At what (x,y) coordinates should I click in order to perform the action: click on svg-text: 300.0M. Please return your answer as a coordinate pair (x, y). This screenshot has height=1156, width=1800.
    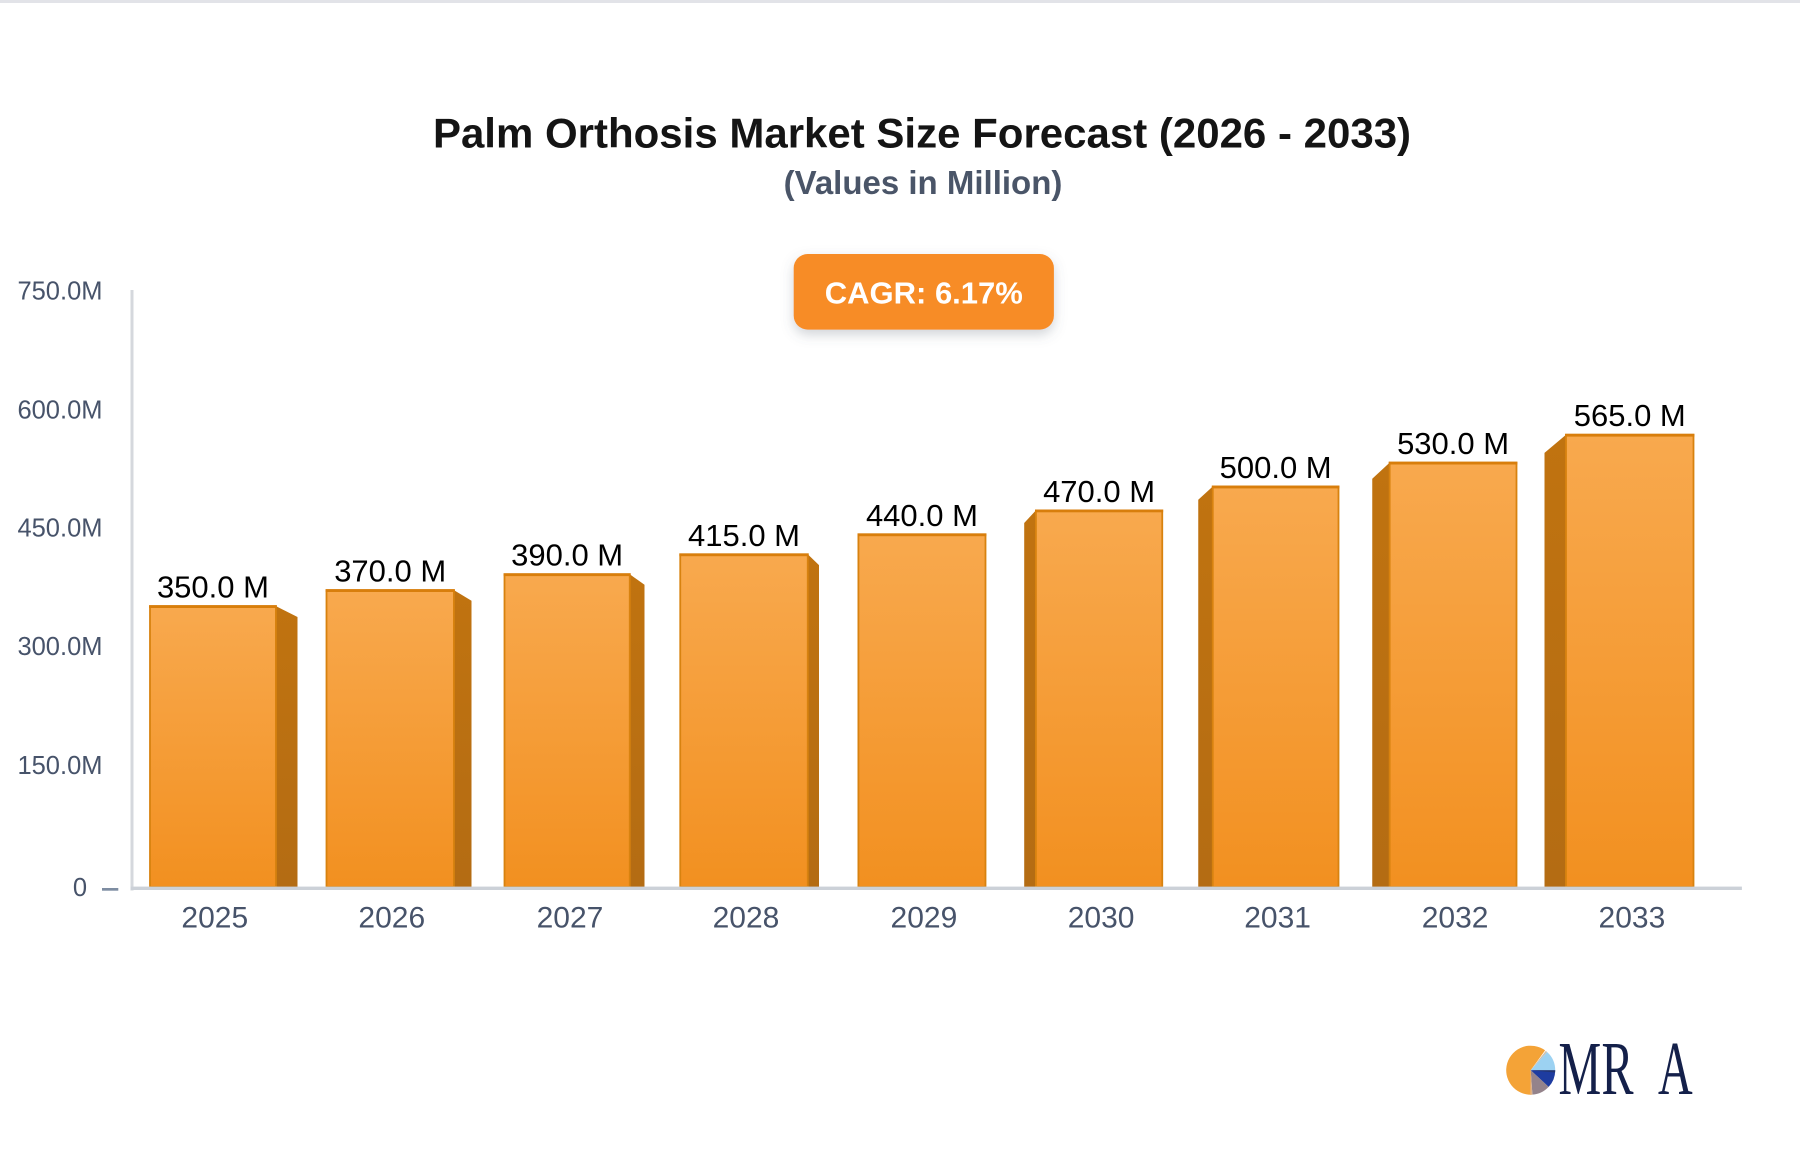
    Looking at the image, I should click on (59, 647).